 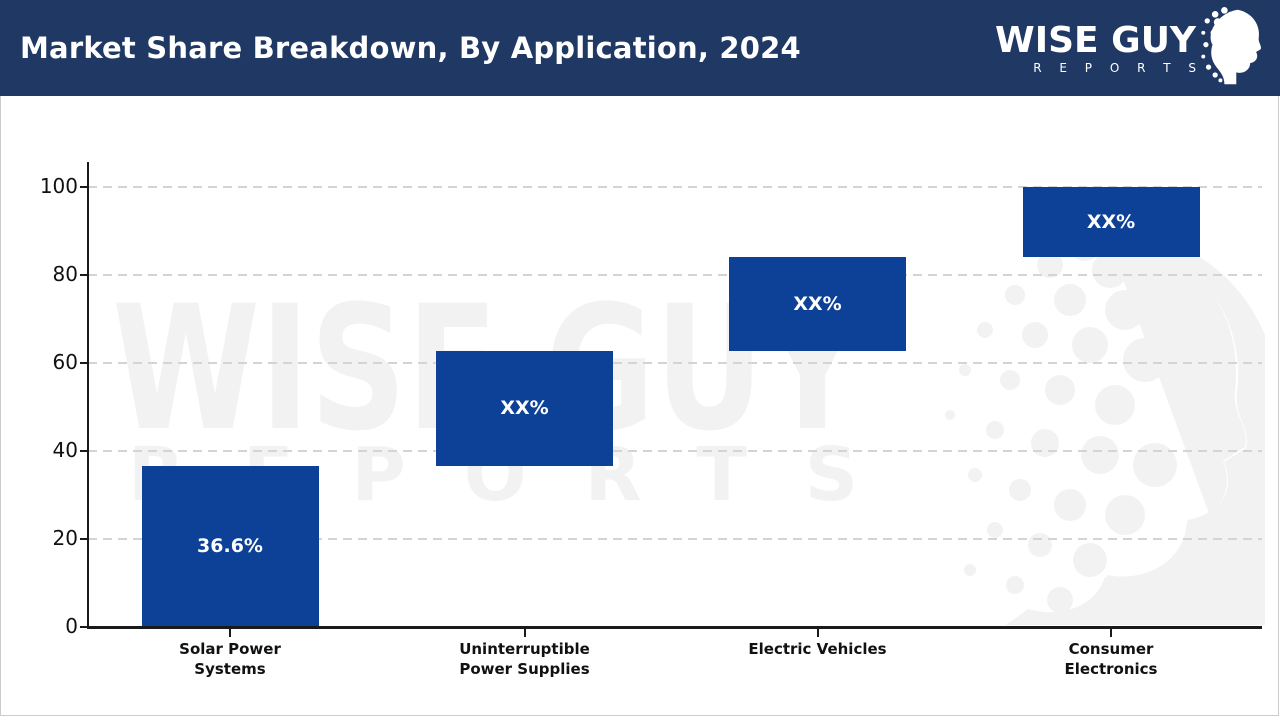 I want to click on y-axis-tick-label: 100, so click(x=58, y=186).